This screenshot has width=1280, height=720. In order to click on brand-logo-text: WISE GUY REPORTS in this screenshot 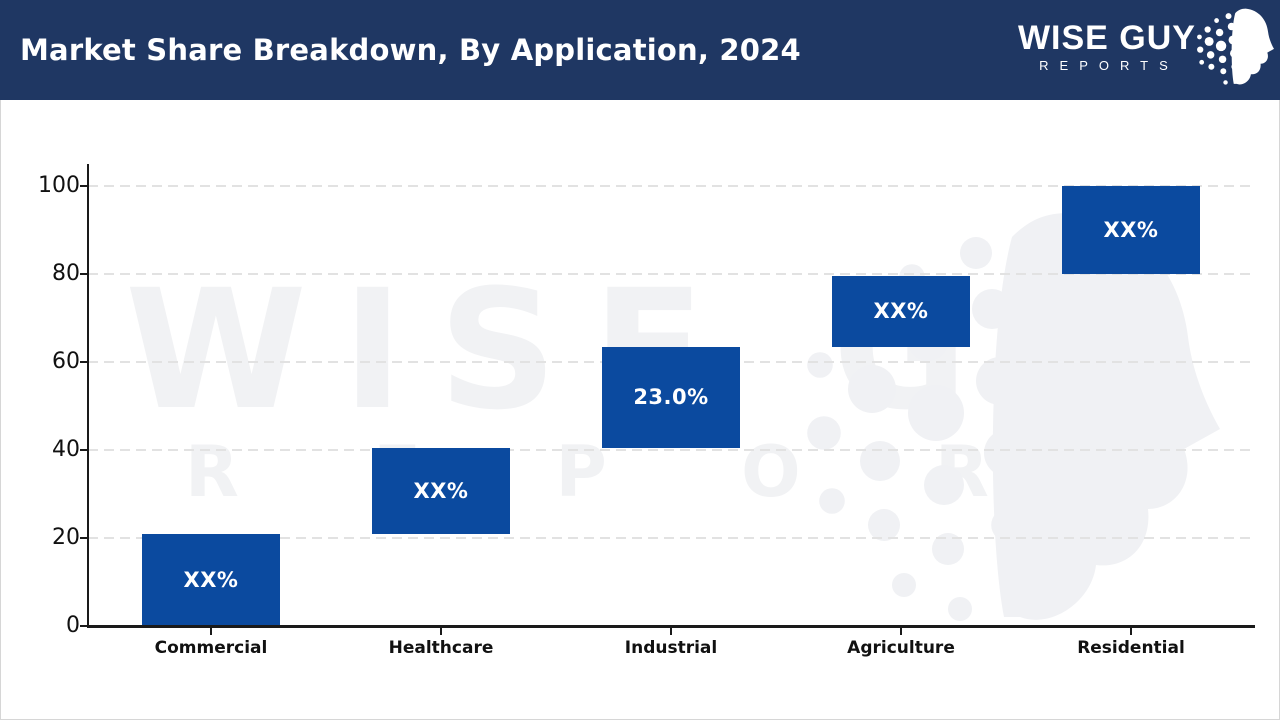, I will do `click(1107, 46)`.